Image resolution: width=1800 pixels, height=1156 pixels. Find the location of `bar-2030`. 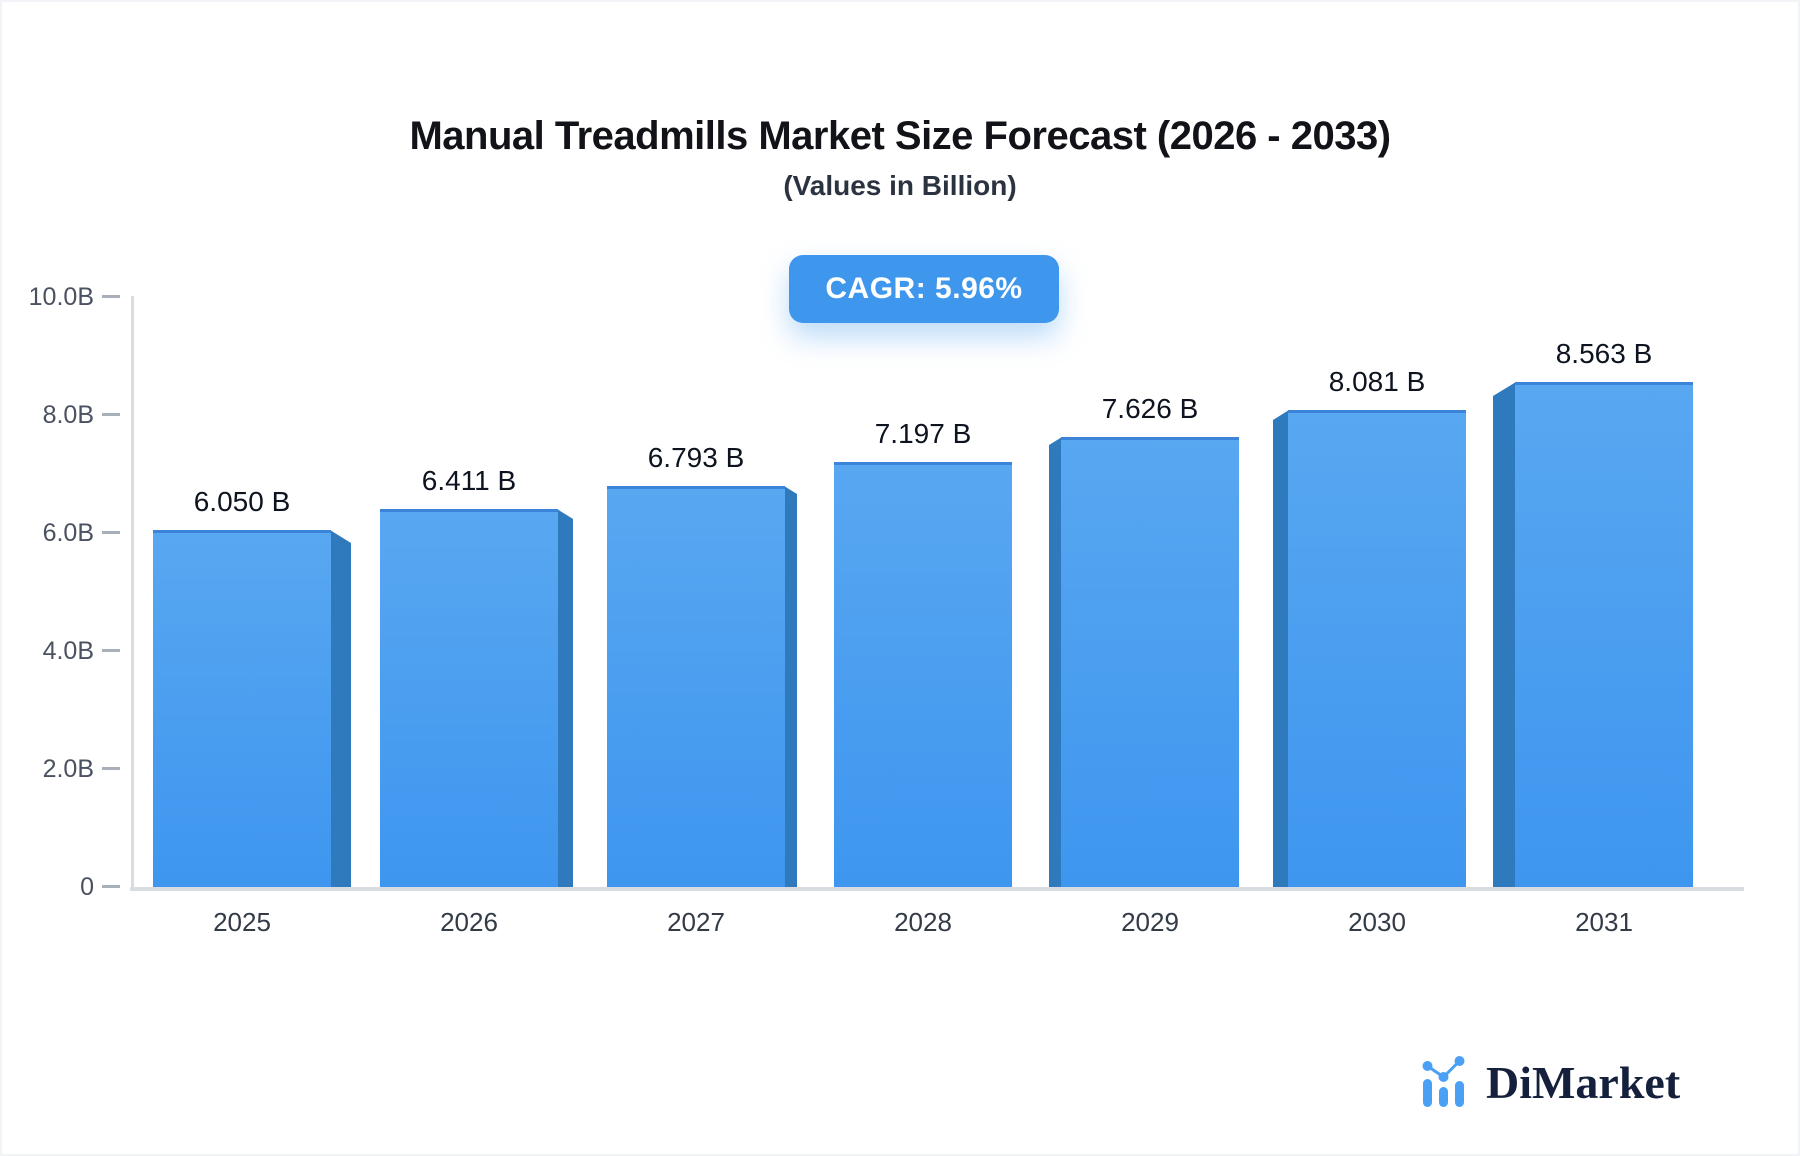

bar-2030 is located at coordinates (1377, 648).